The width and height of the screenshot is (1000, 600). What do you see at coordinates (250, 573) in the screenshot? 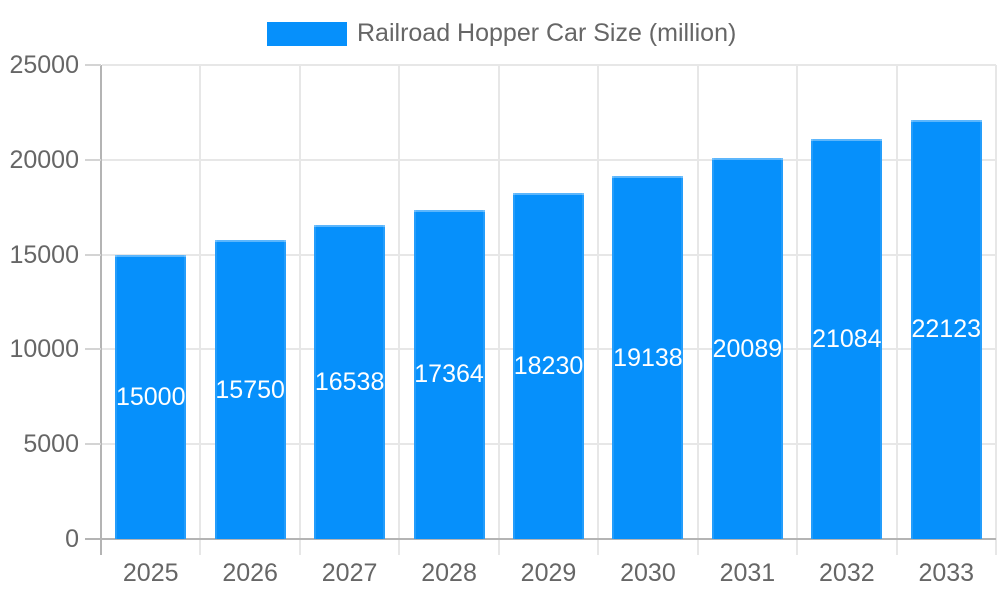
I see `x-axis-label: 2026` at bounding box center [250, 573].